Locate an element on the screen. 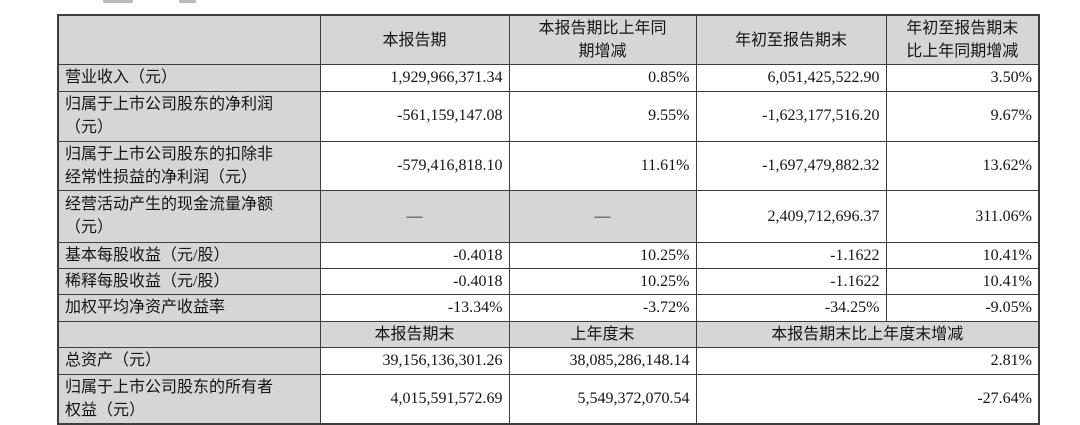 The width and height of the screenshot is (1080, 425). header-current-period-yoy-change: 本报告期比上年同 期增减 is located at coordinates (602, 40).